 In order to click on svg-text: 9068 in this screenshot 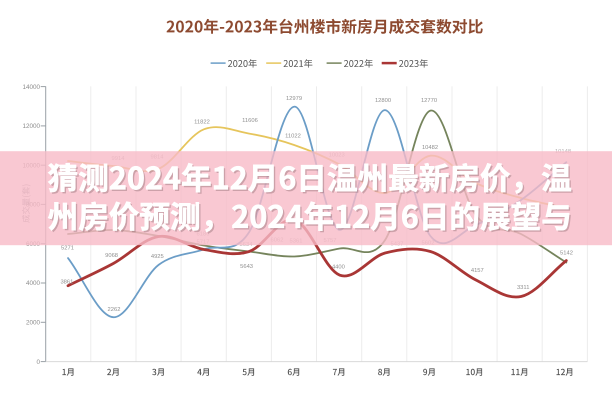, I will do `click(111, 256)`.